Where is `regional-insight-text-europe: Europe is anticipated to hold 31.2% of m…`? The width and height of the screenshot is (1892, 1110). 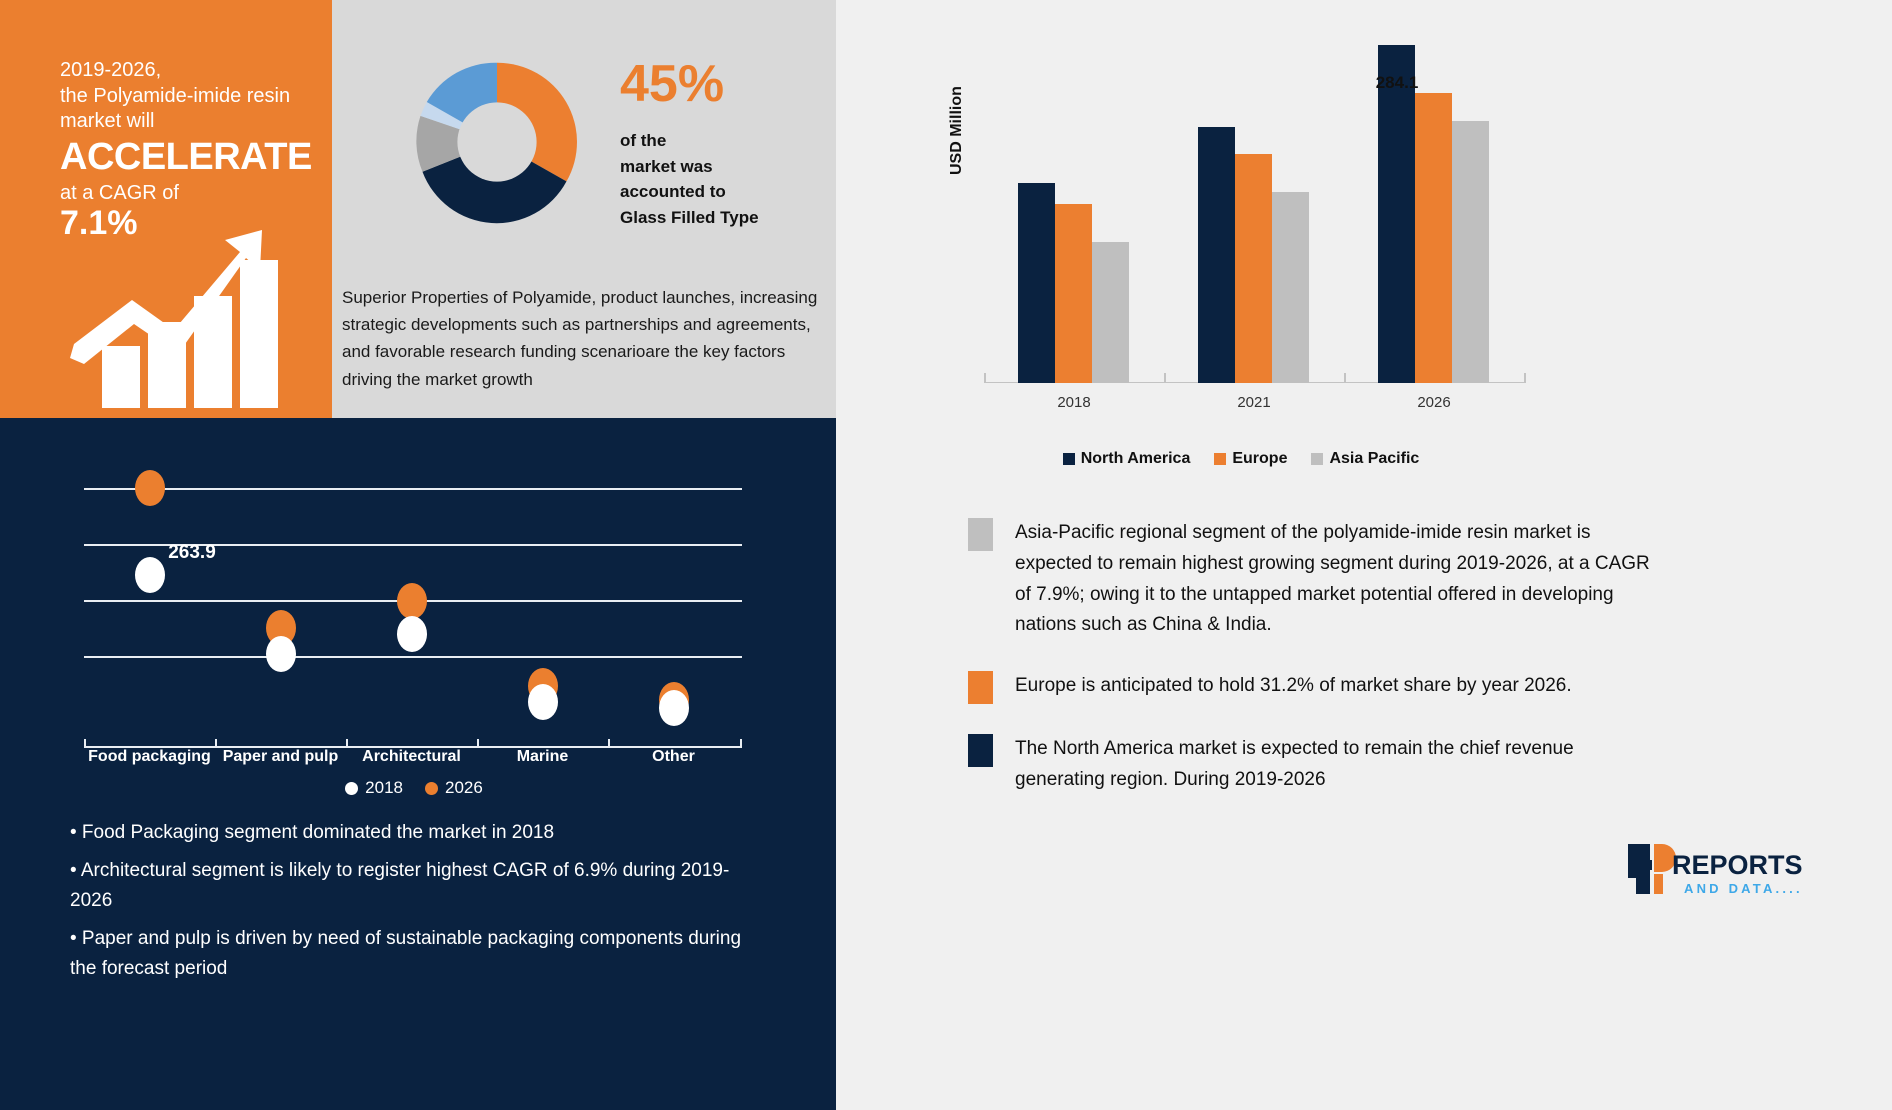 regional-insight-text-europe: Europe is anticipated to hold 31.2% of m… is located at coordinates (1293, 686).